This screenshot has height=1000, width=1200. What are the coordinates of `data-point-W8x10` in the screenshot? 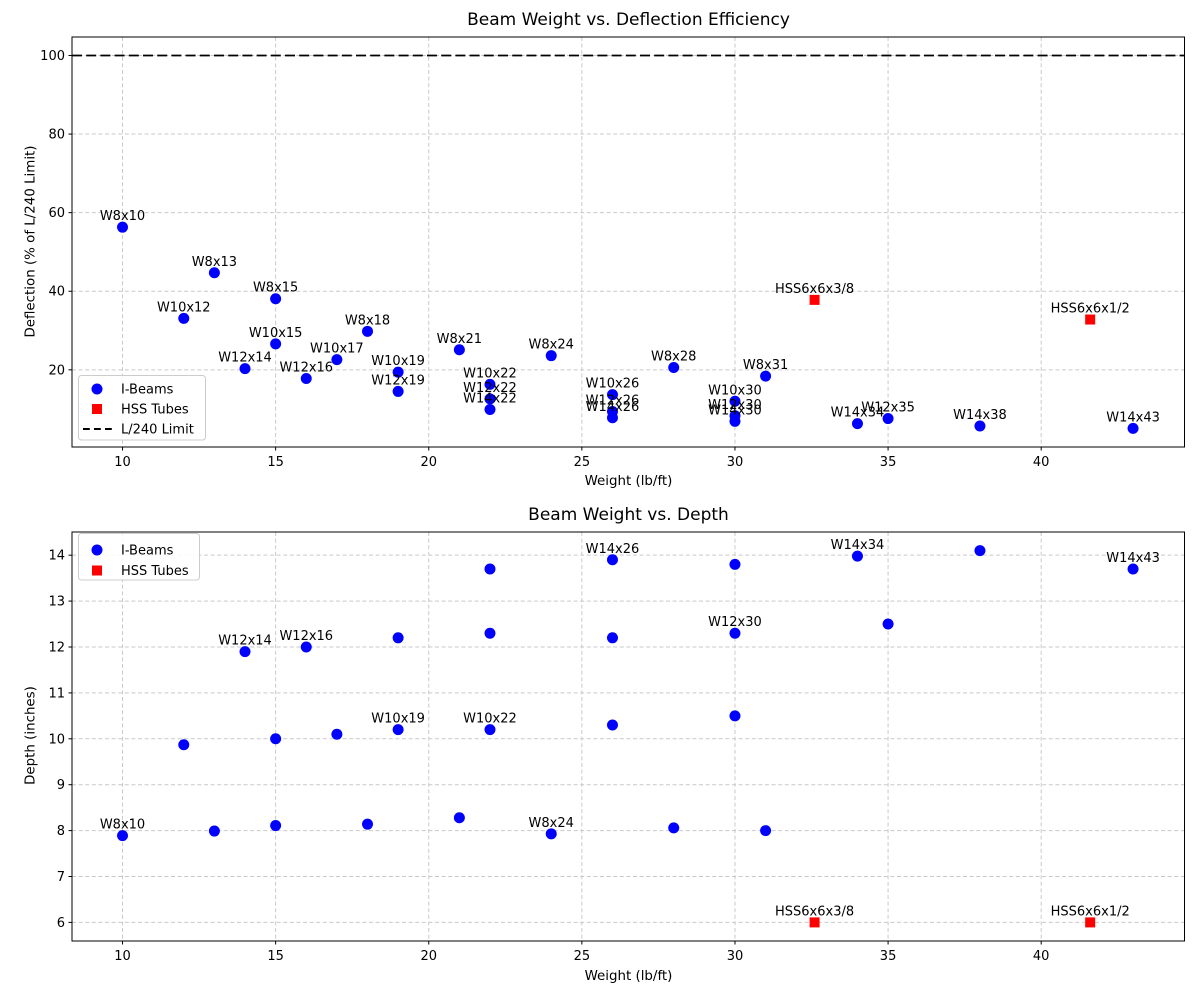 It's located at (123, 836).